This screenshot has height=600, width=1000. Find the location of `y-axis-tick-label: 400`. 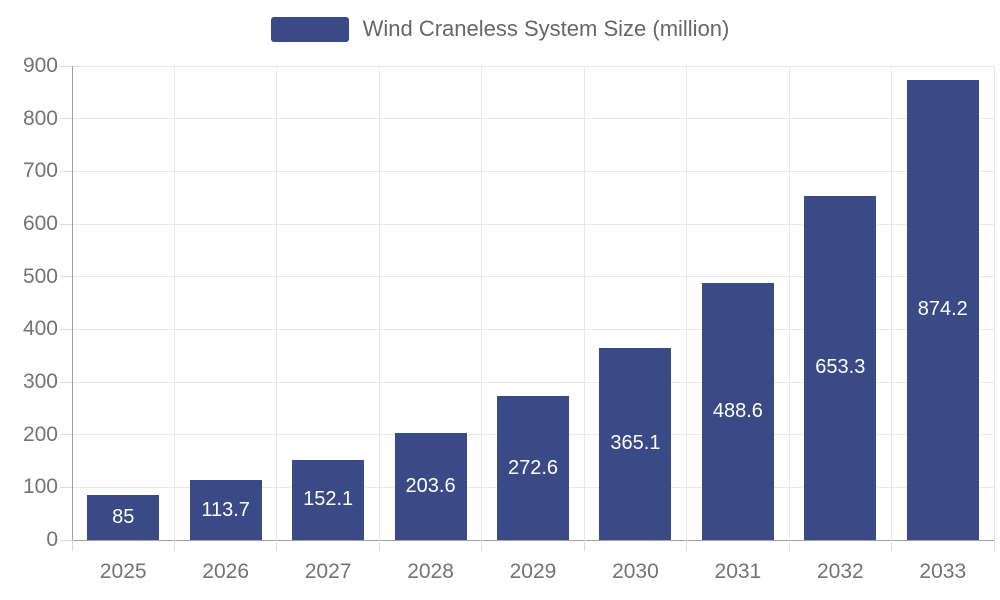

y-axis-tick-label: 400 is located at coordinates (40, 329).